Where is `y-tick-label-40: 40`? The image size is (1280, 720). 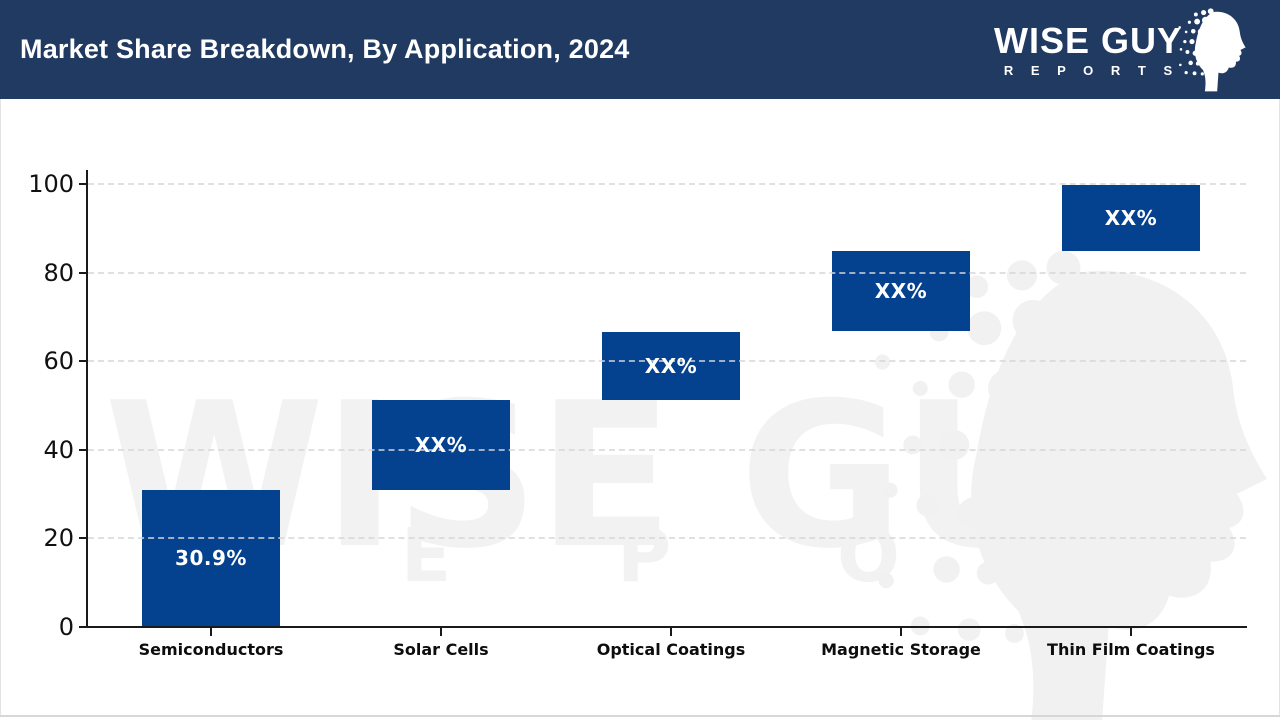
y-tick-label-40: 40 is located at coordinates (58, 449).